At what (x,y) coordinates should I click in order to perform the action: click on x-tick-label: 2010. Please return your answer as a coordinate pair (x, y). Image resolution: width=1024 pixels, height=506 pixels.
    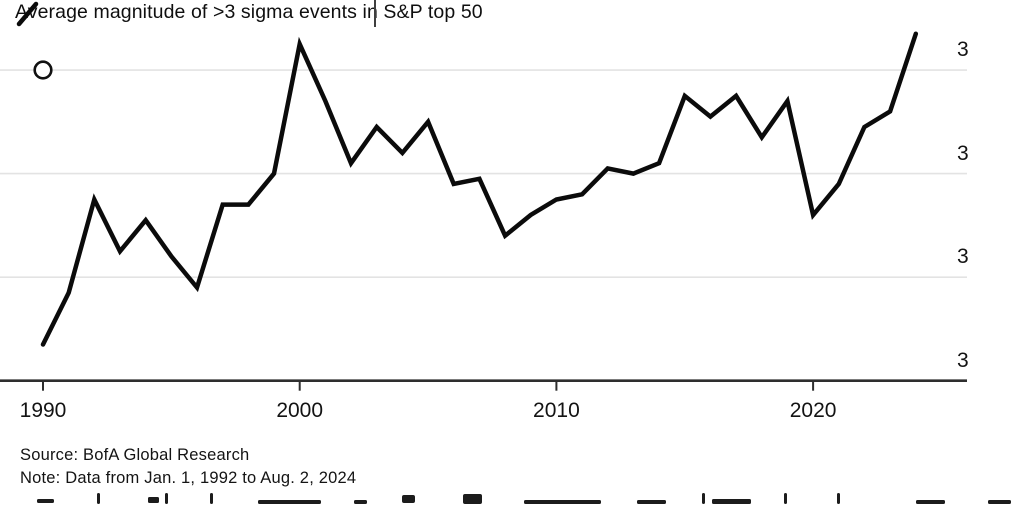
    Looking at the image, I should click on (556, 410).